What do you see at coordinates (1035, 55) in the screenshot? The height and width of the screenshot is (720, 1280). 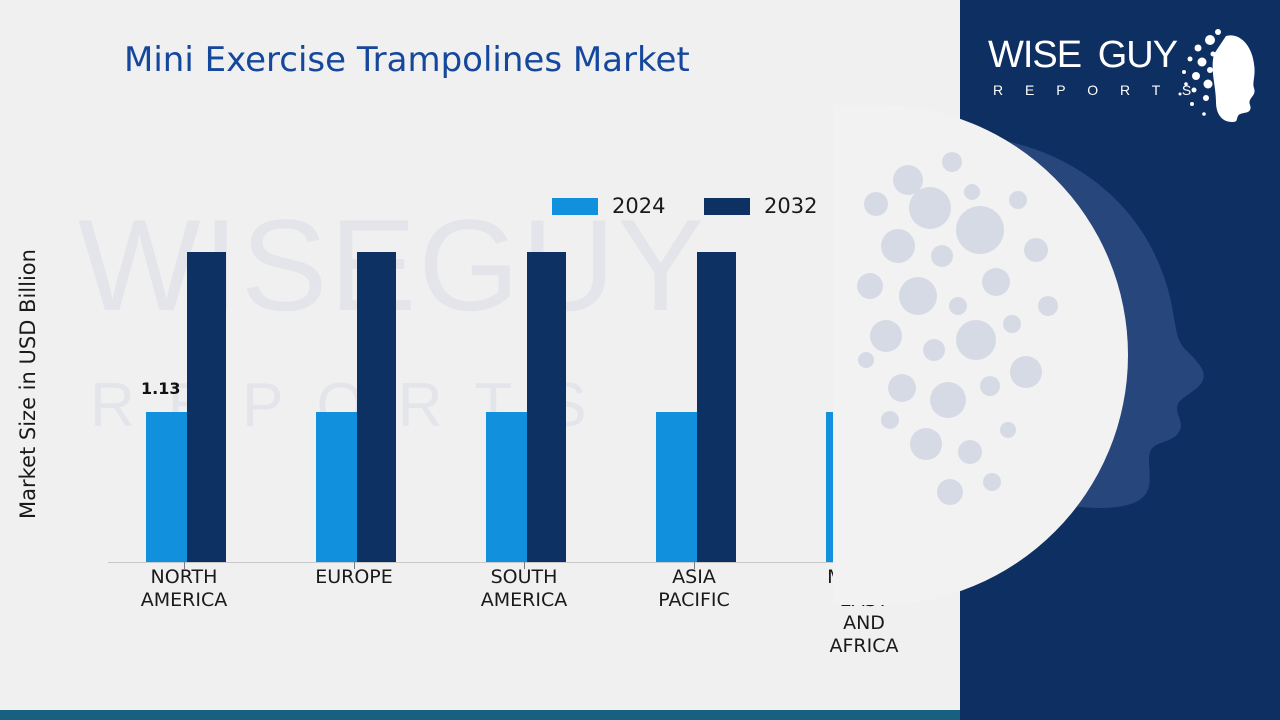 I see `logo-word-wise: WISE` at bounding box center [1035, 55].